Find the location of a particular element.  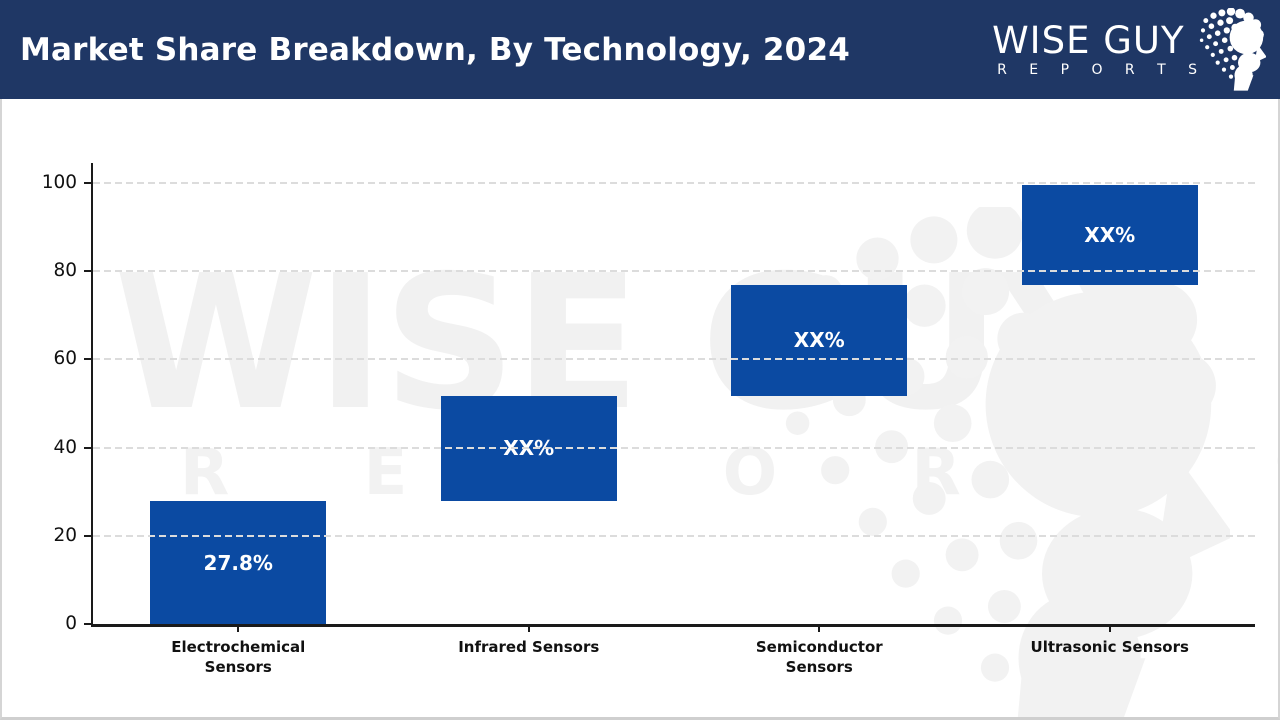

y-tick-label: 40 is located at coordinates (65, 447).